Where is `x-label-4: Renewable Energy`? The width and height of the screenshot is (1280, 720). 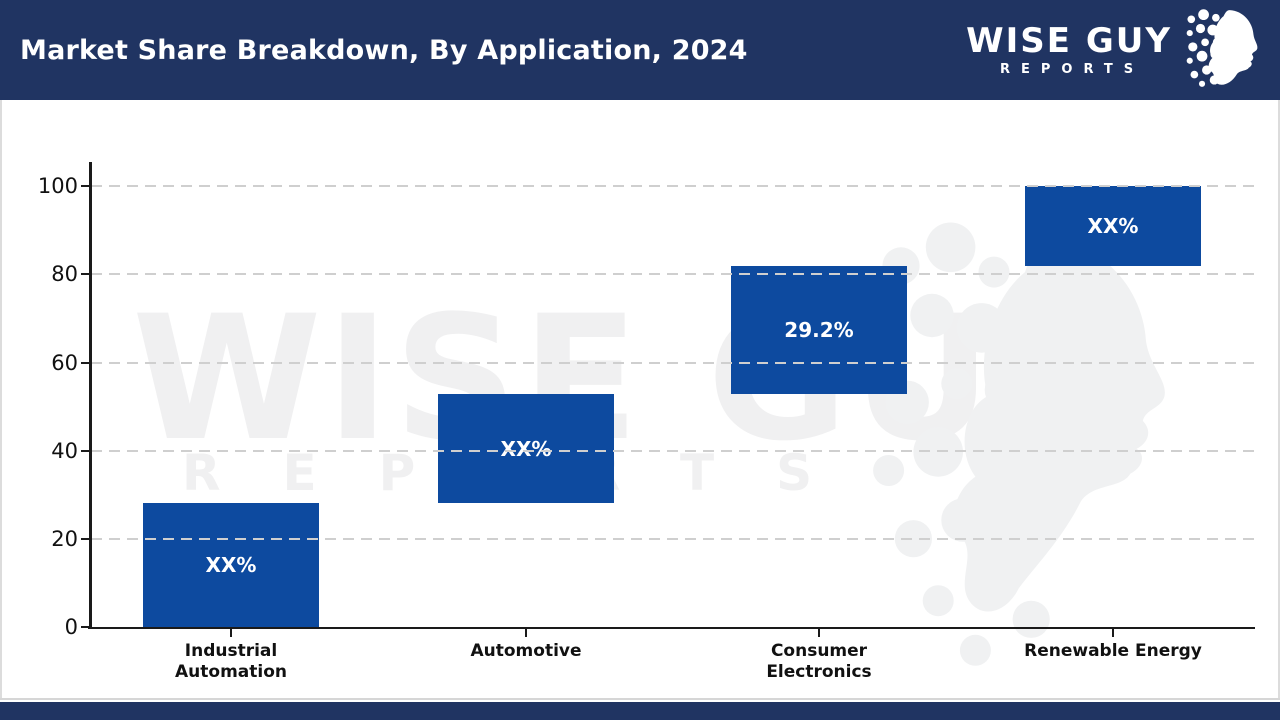 x-label-4: Renewable Energy is located at coordinates (1113, 651).